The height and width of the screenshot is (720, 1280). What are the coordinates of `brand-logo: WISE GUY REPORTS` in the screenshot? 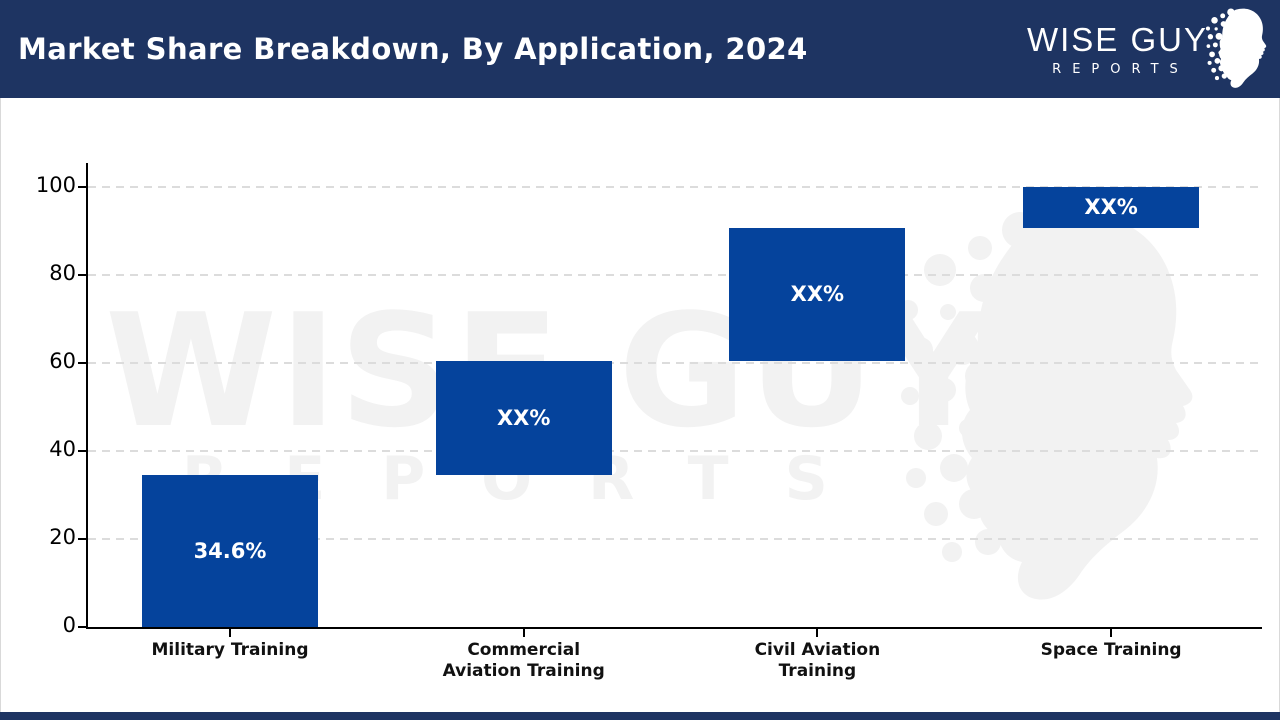 It's located at (1147, 49).